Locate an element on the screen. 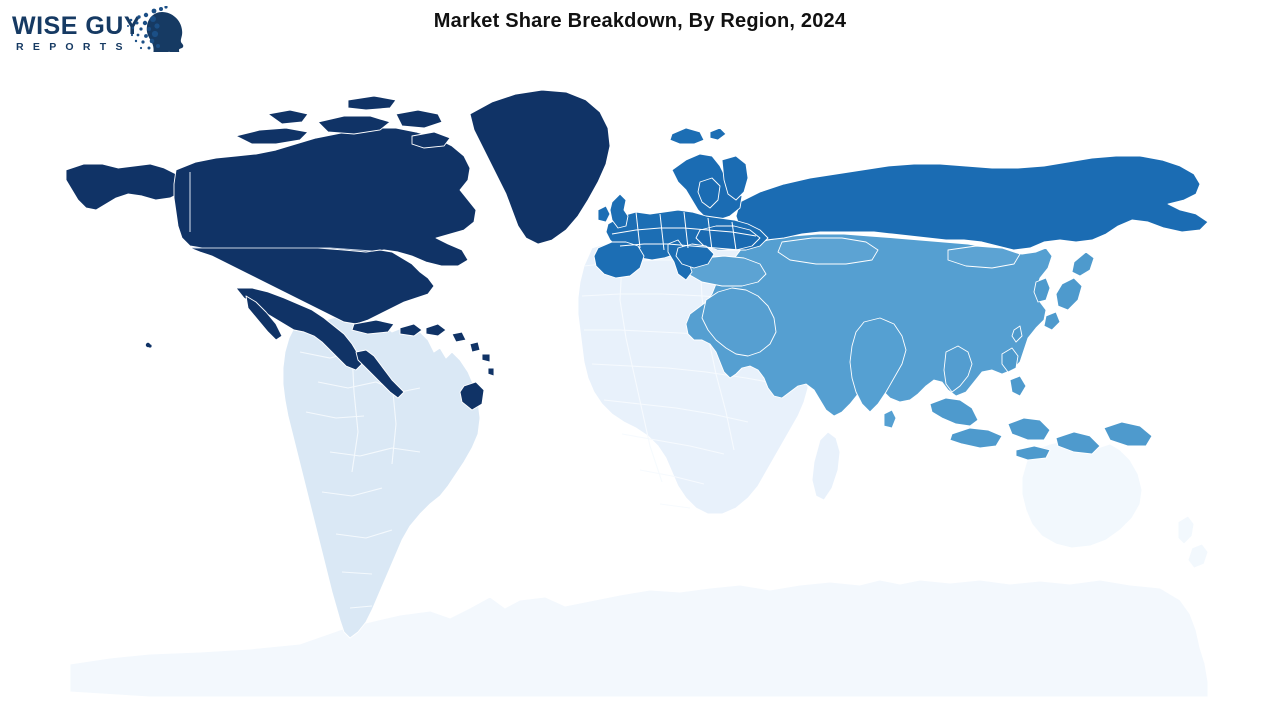  country-japan is located at coordinates (1069, 291).